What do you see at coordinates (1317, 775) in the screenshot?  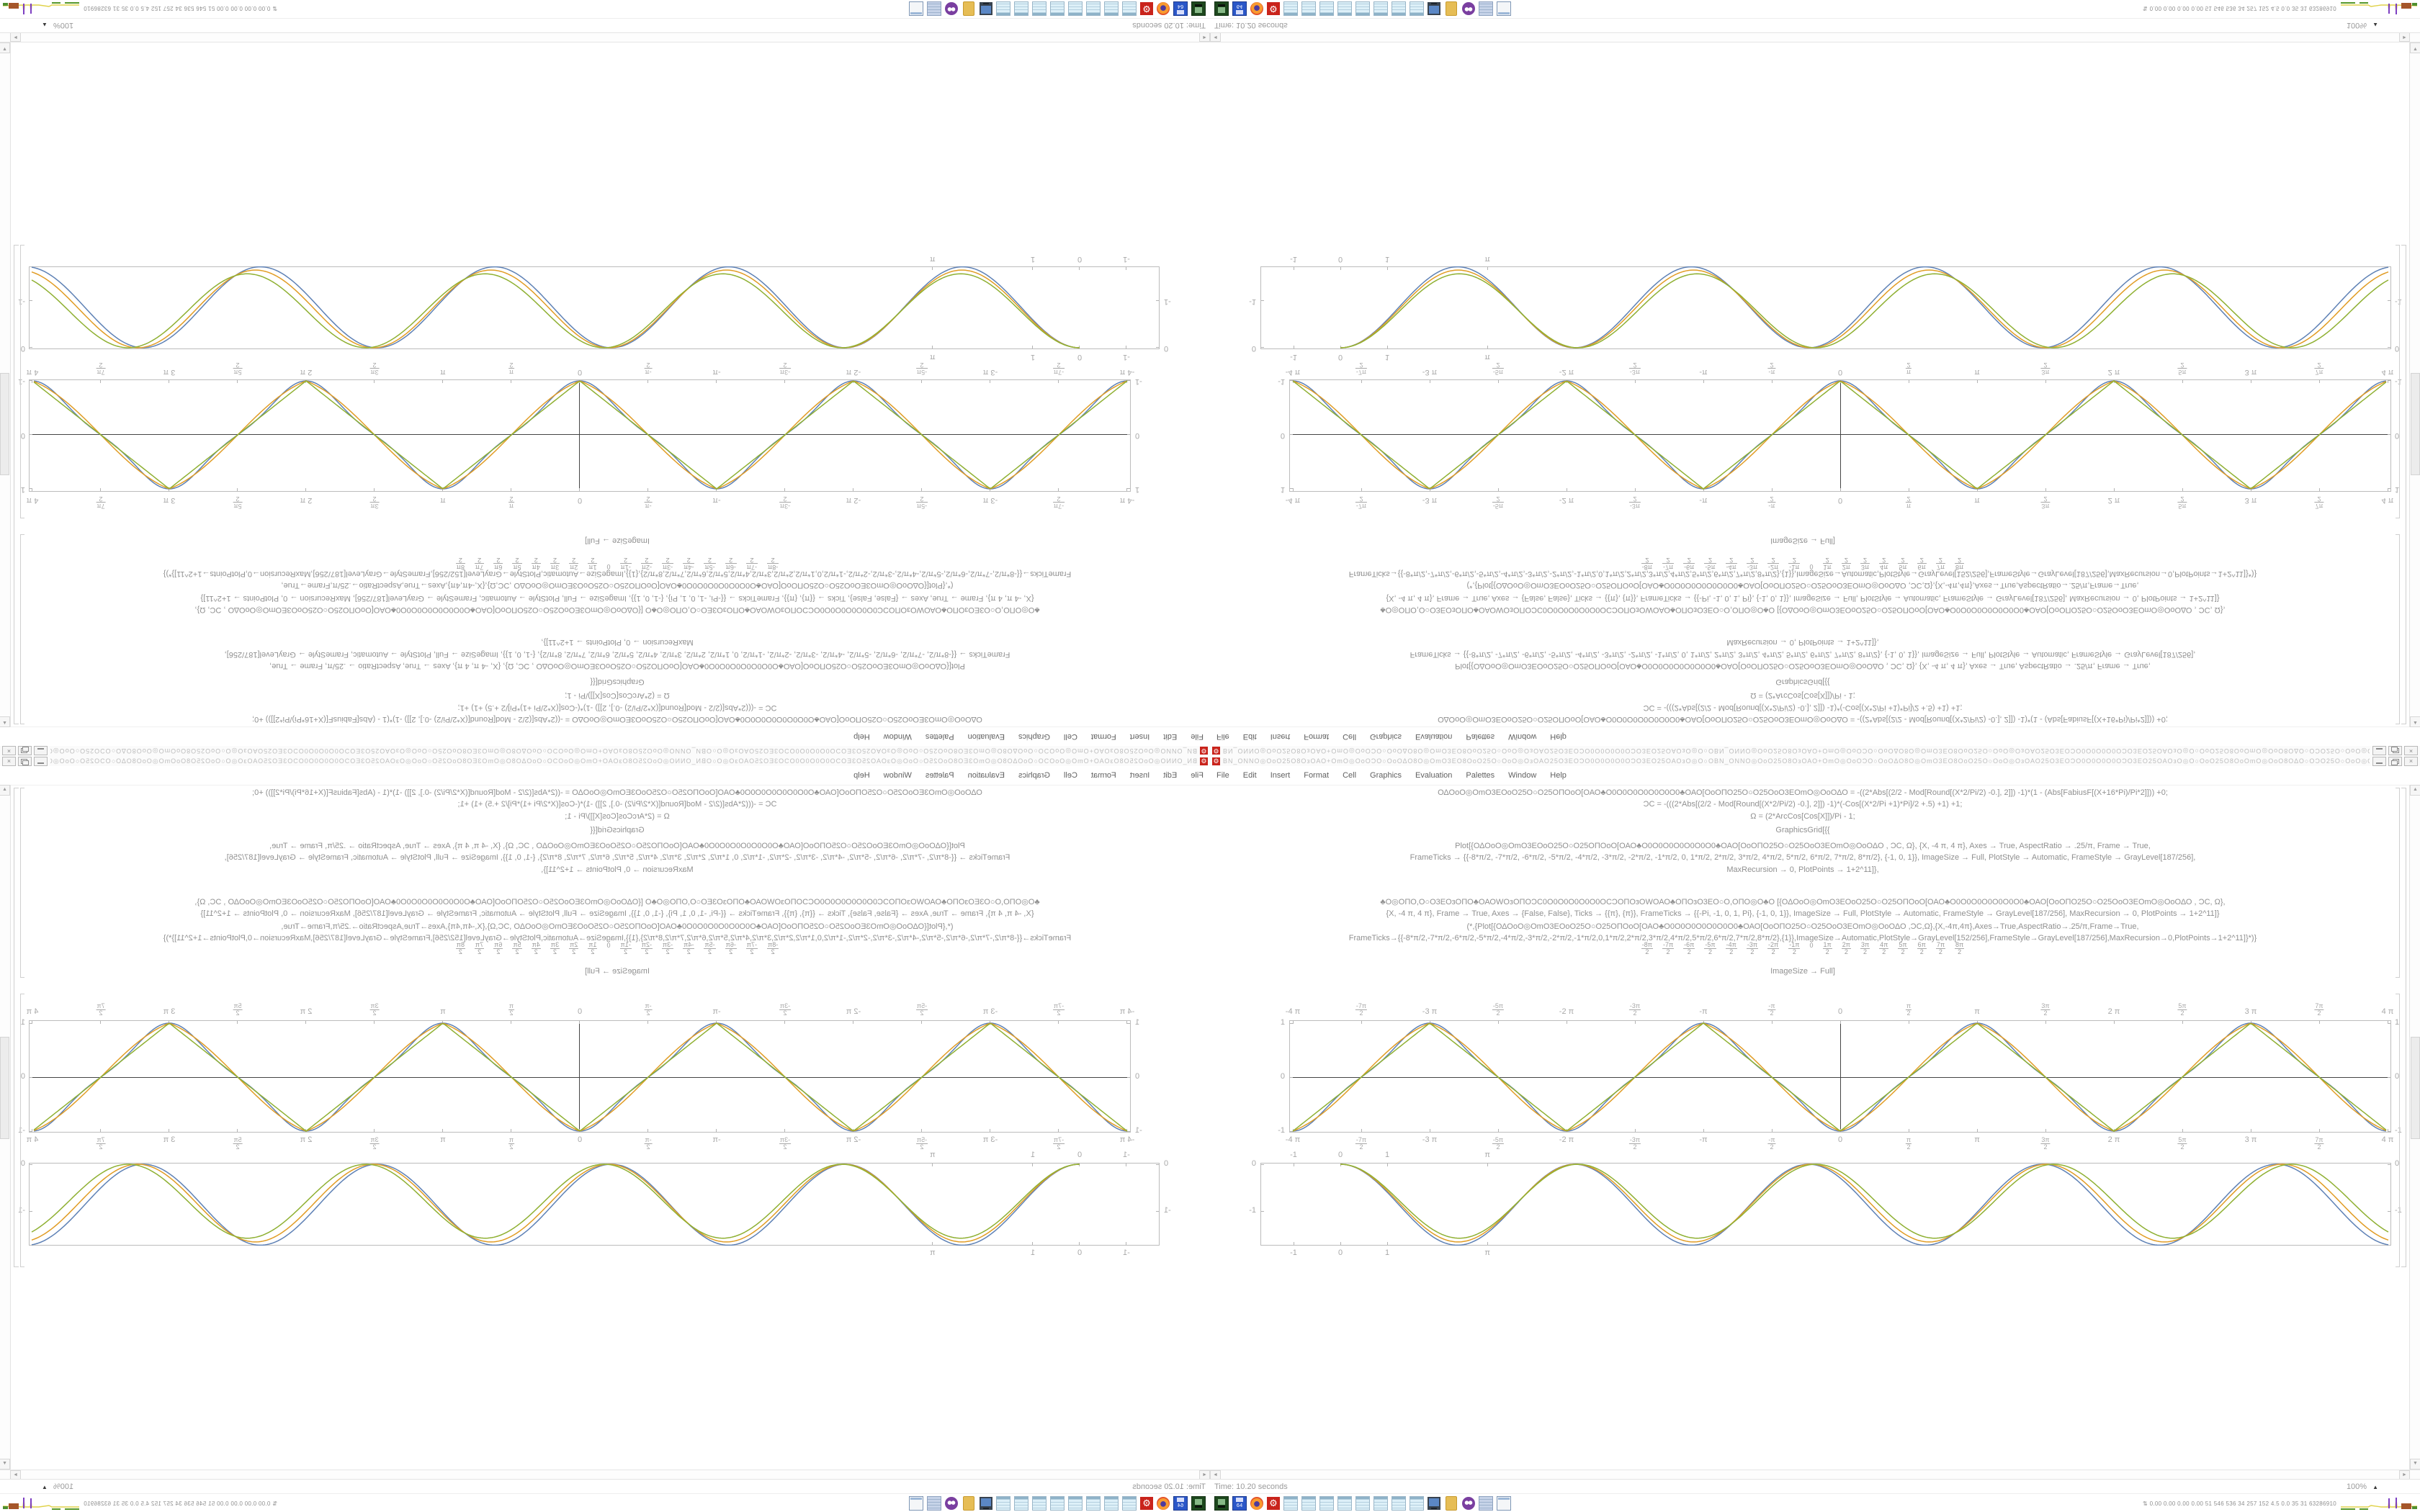 I see `menu-item: Format` at bounding box center [1317, 775].